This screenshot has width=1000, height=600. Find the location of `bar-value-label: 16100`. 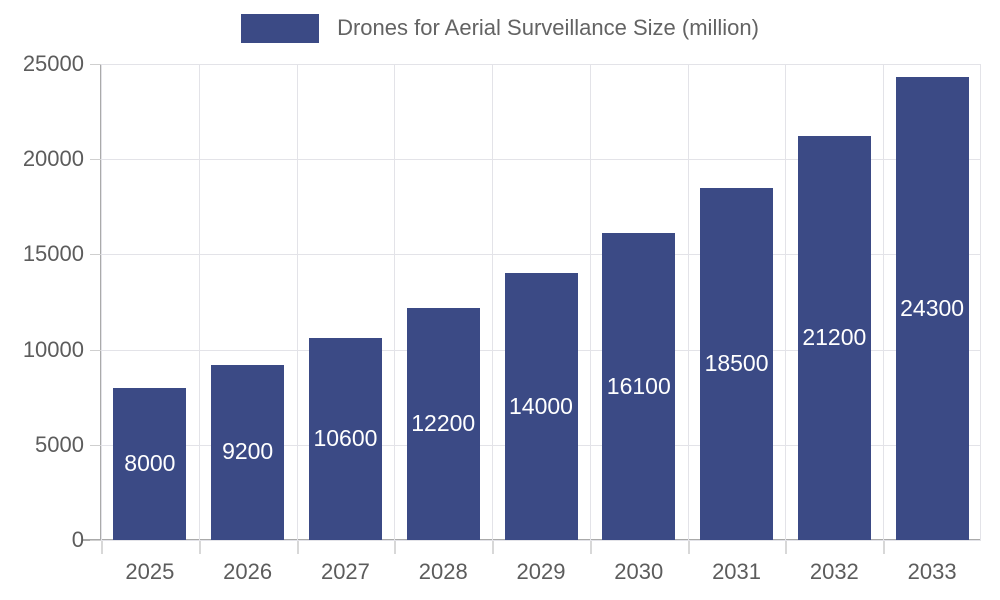

bar-value-label: 16100 is located at coordinates (638, 385).